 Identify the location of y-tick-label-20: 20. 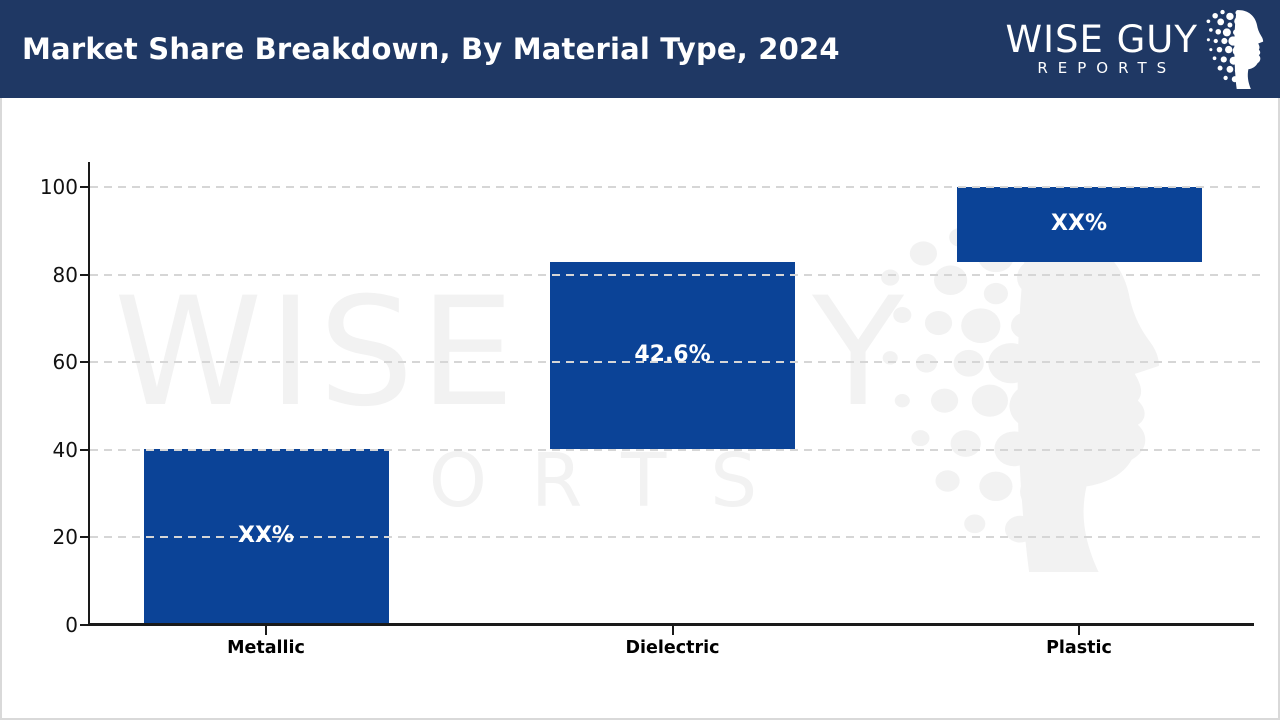
(65, 537).